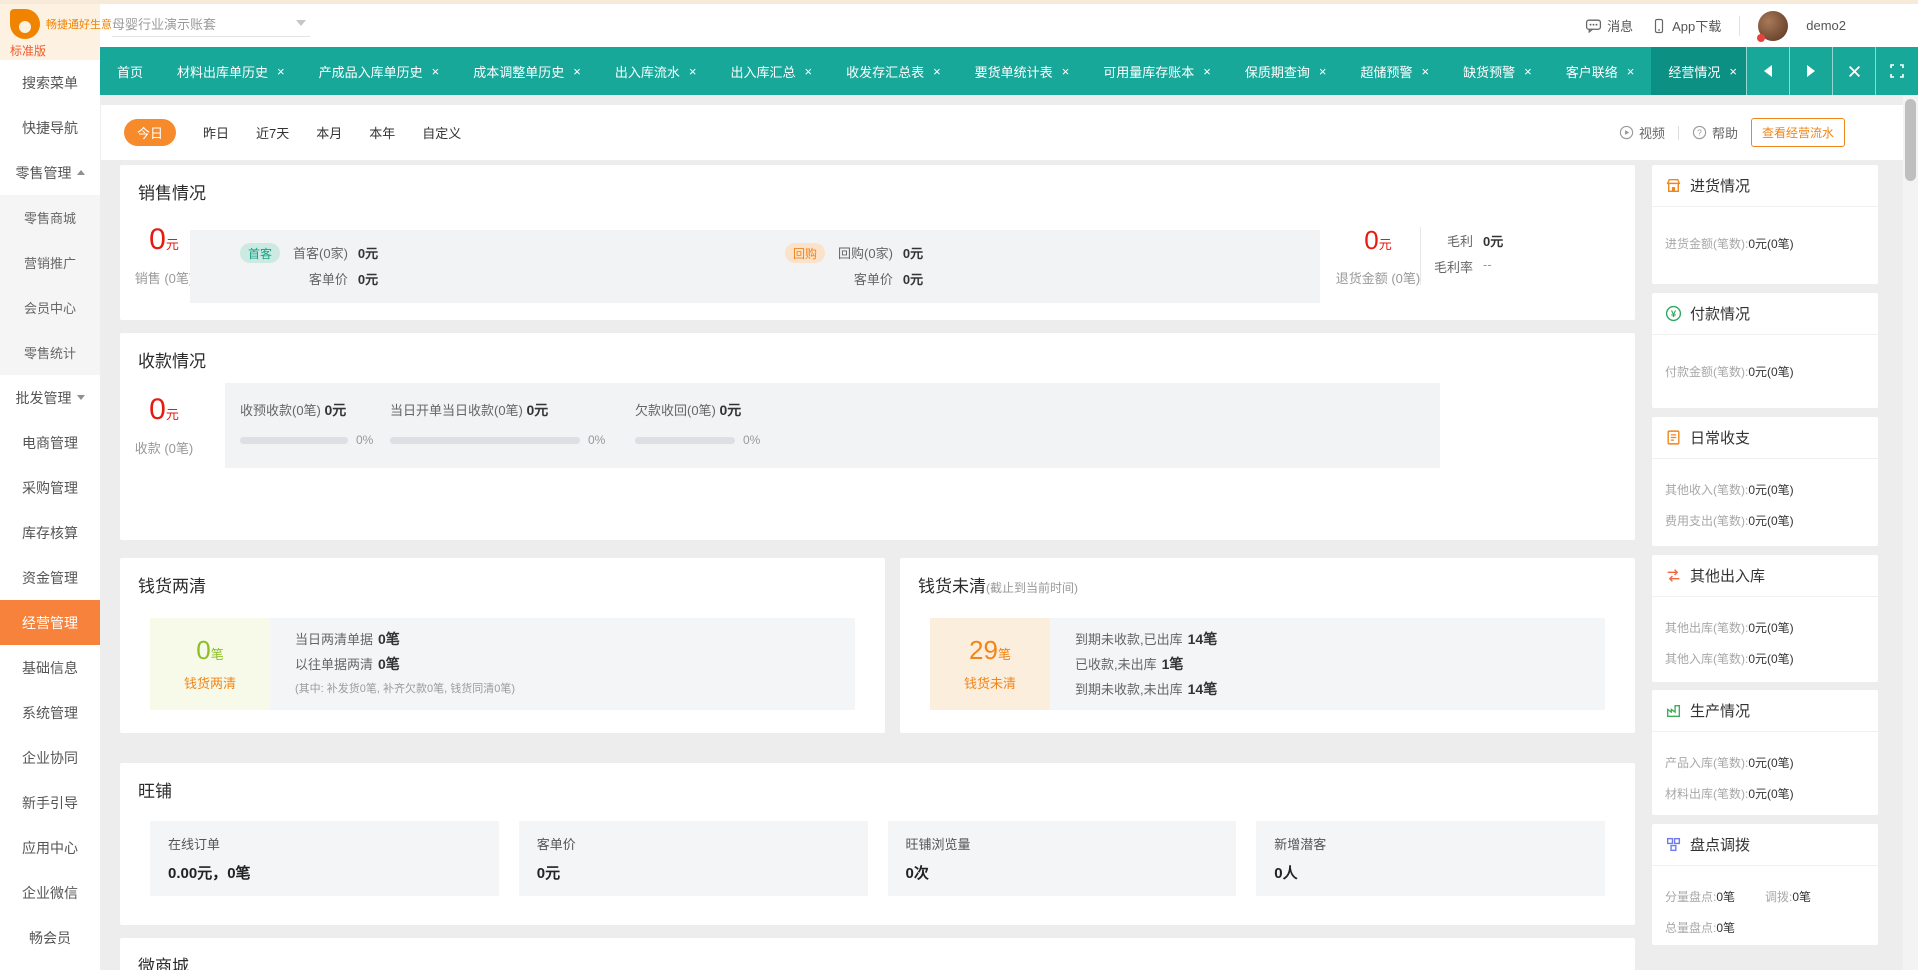 The image size is (1918, 970). What do you see at coordinates (50, 532) in the screenshot?
I see `sidebar-item-inventory-accounting: 库存核算` at bounding box center [50, 532].